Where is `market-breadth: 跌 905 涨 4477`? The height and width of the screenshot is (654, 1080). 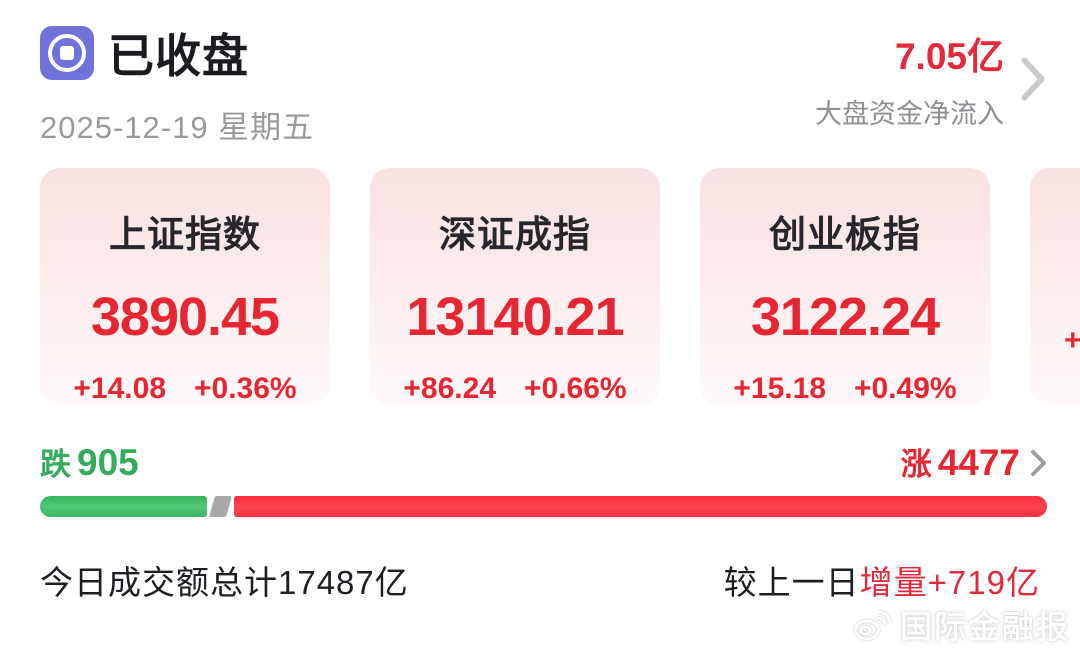
market-breadth: 跌 905 涨 4477 is located at coordinates (543, 479).